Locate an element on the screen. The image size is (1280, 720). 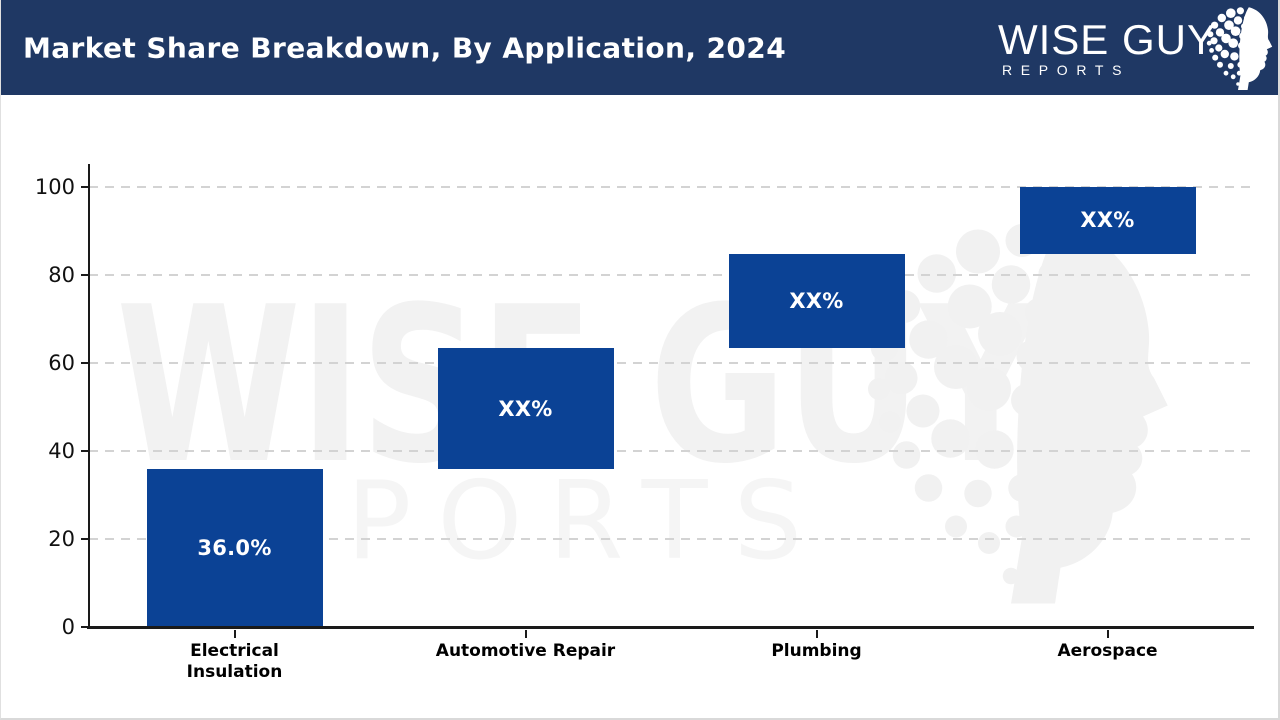
bar-value-label-aerospace: XX% is located at coordinates (1107, 220).